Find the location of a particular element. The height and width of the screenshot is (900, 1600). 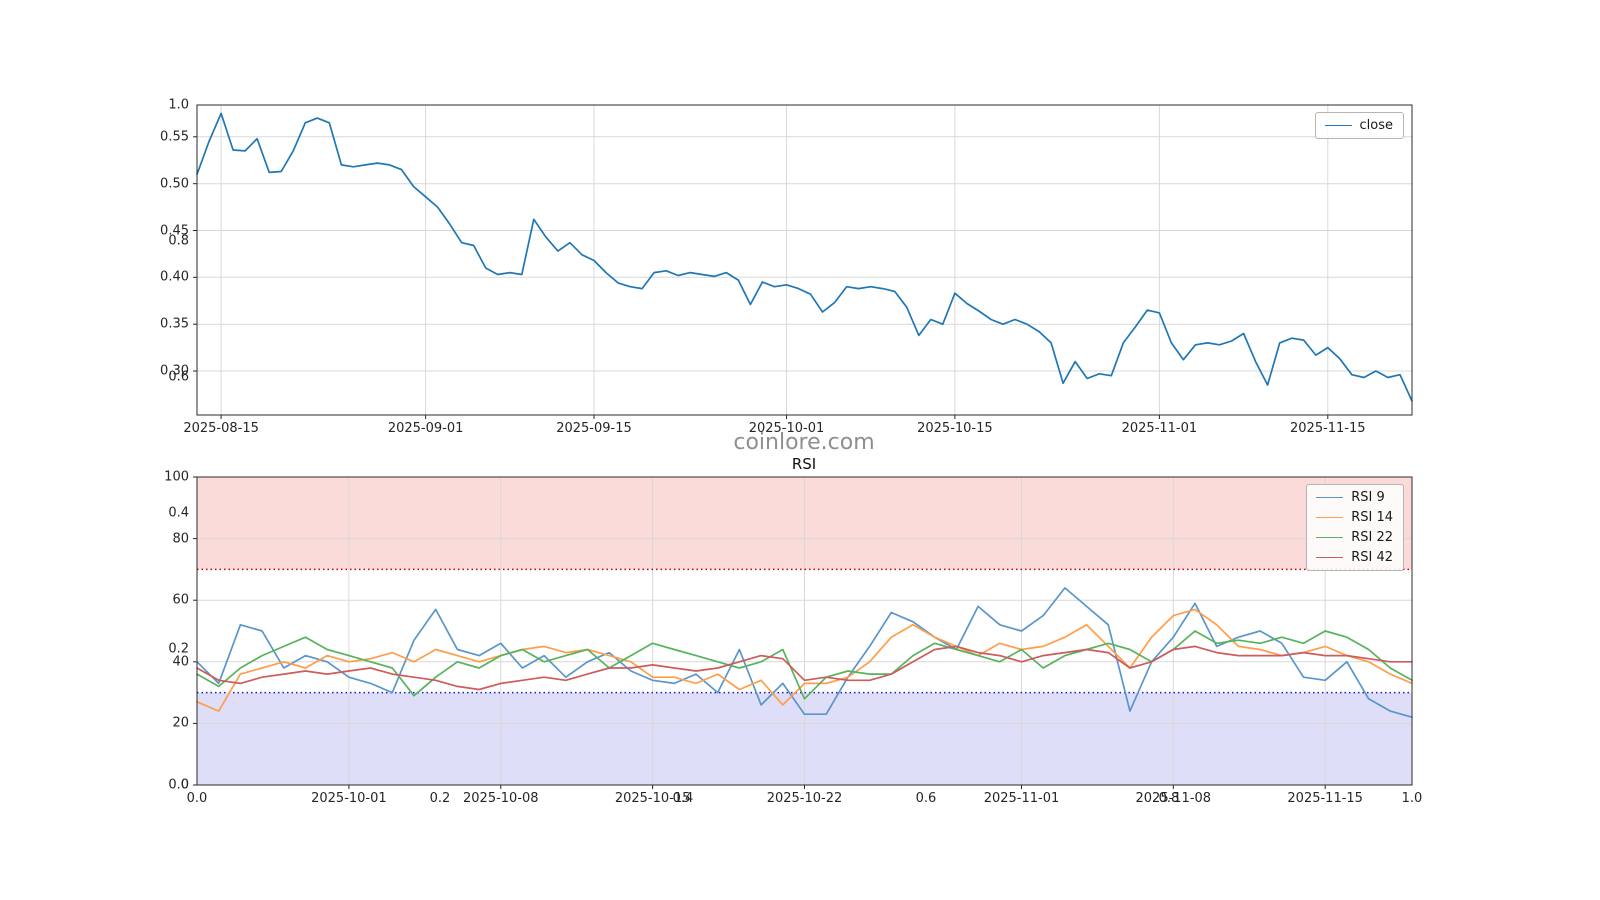

overlay-x-tick-label: 0.6 is located at coordinates (926, 798).